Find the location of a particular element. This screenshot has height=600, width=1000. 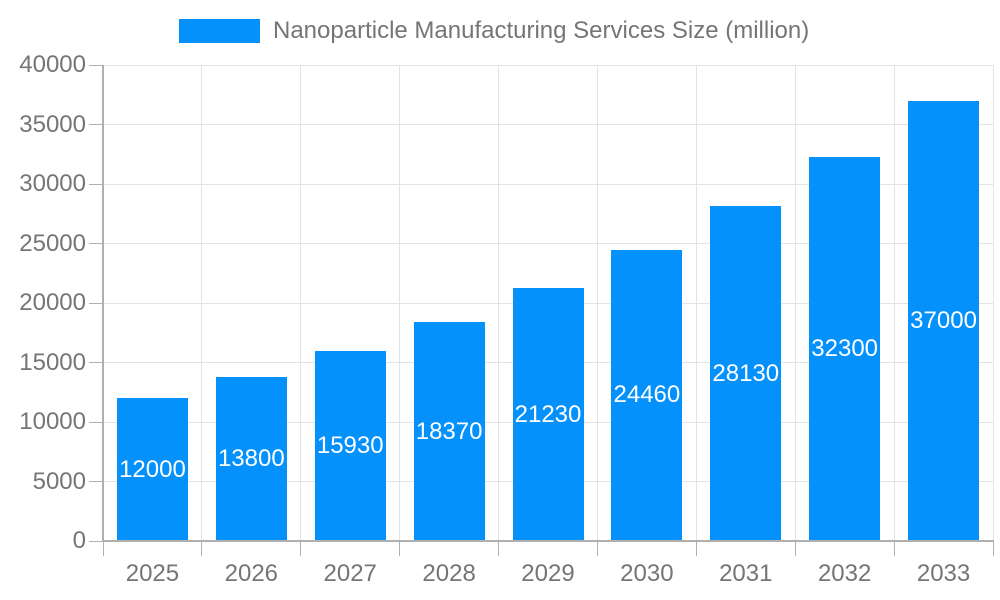

x-axis-label-2030: 2030 is located at coordinates (647, 573).